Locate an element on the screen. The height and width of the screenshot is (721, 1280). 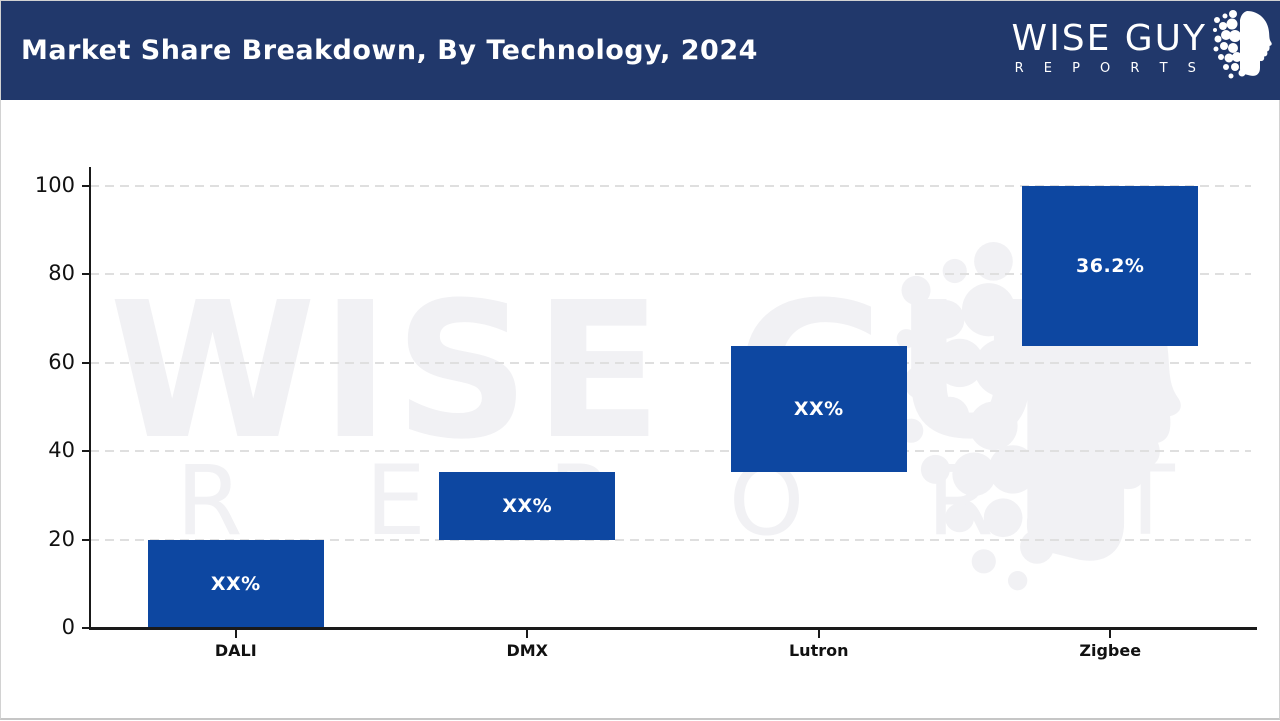
y-axis-tick-label: 40 is located at coordinates (61, 450).